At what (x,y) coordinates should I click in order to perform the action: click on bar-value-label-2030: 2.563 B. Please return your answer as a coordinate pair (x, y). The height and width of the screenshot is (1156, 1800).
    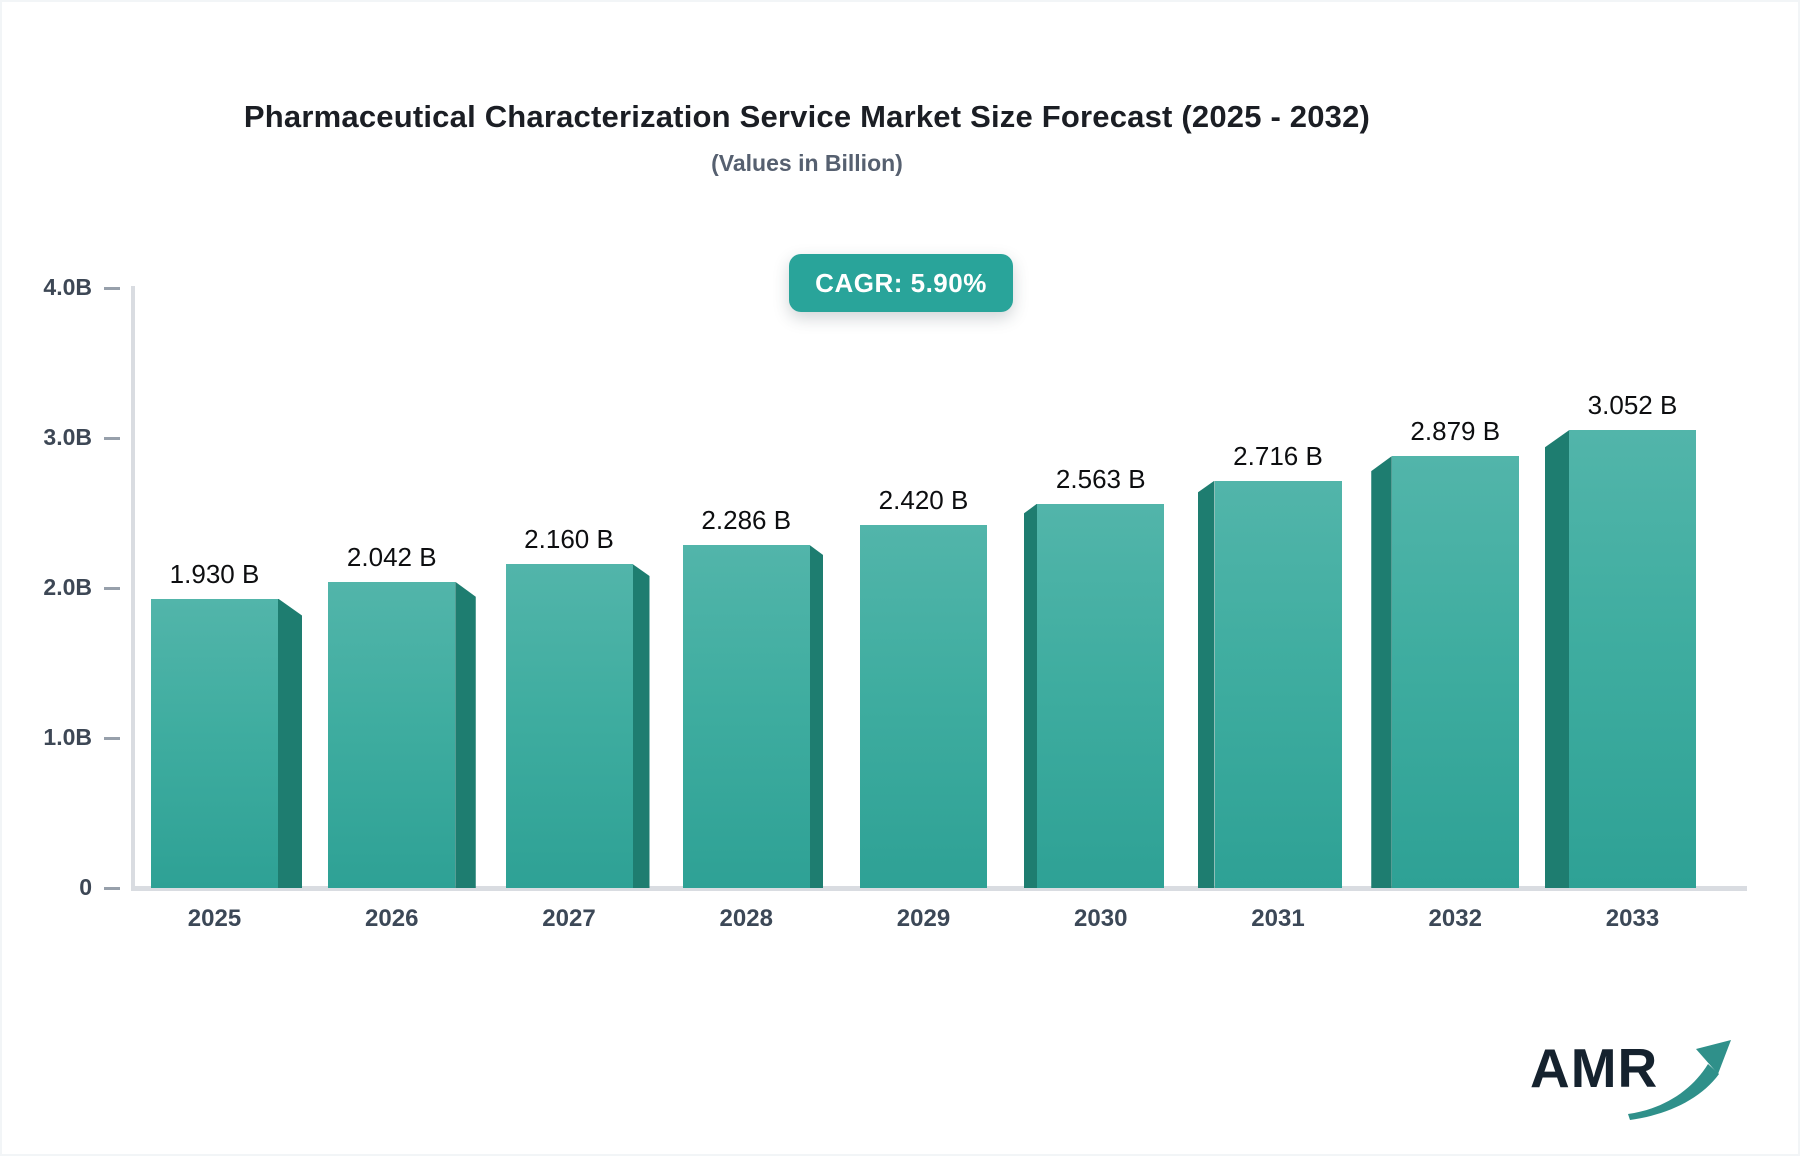
    Looking at the image, I should click on (1100, 478).